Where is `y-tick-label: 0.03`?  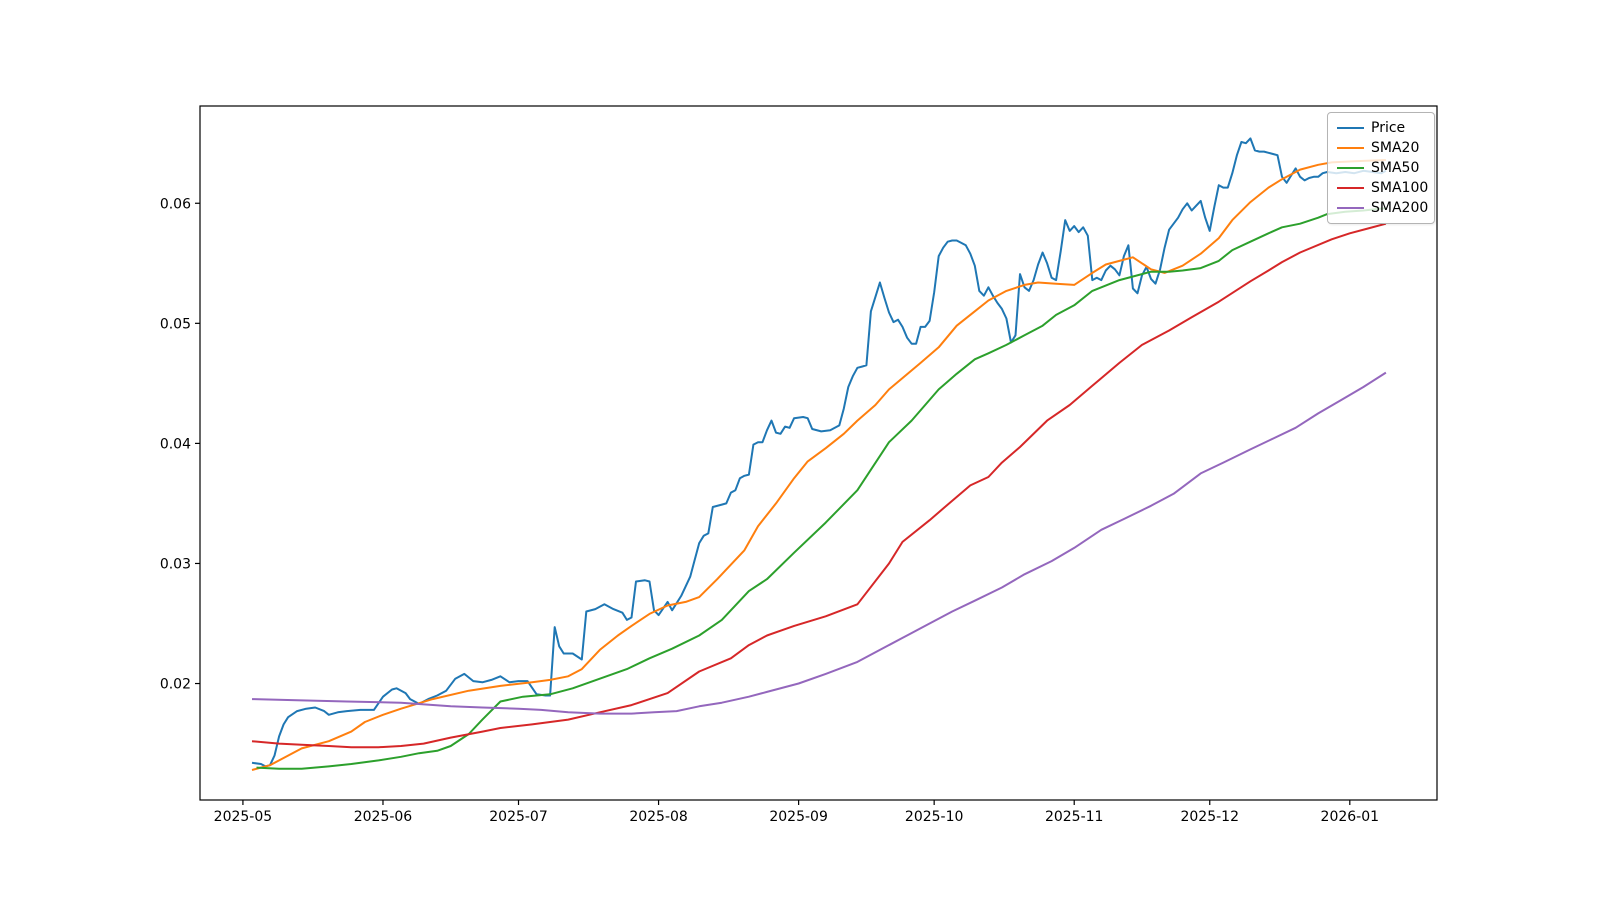 y-tick-label: 0.03 is located at coordinates (175, 564).